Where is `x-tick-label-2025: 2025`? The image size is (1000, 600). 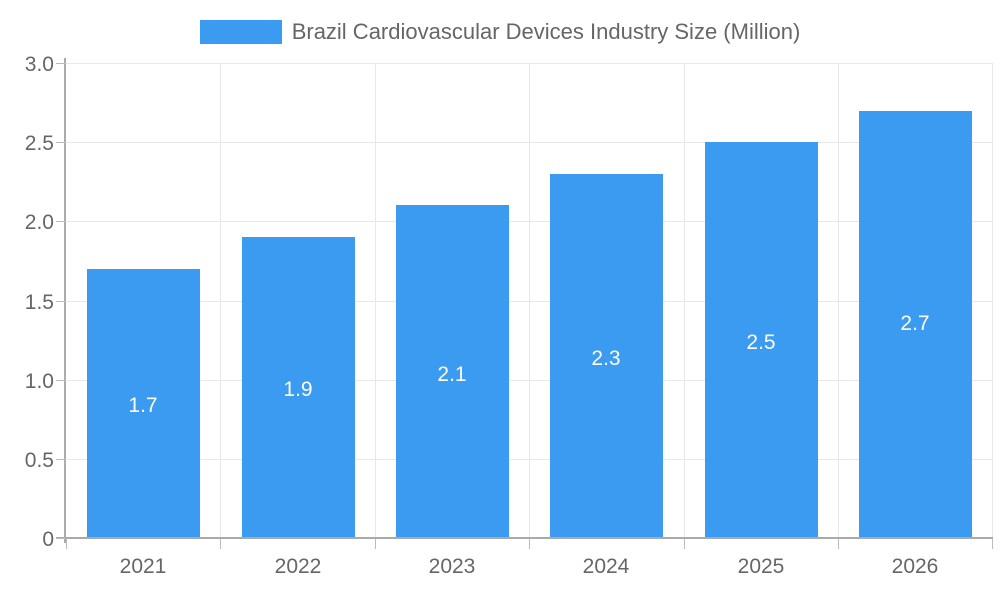
x-tick-label-2025: 2025 is located at coordinates (761, 566).